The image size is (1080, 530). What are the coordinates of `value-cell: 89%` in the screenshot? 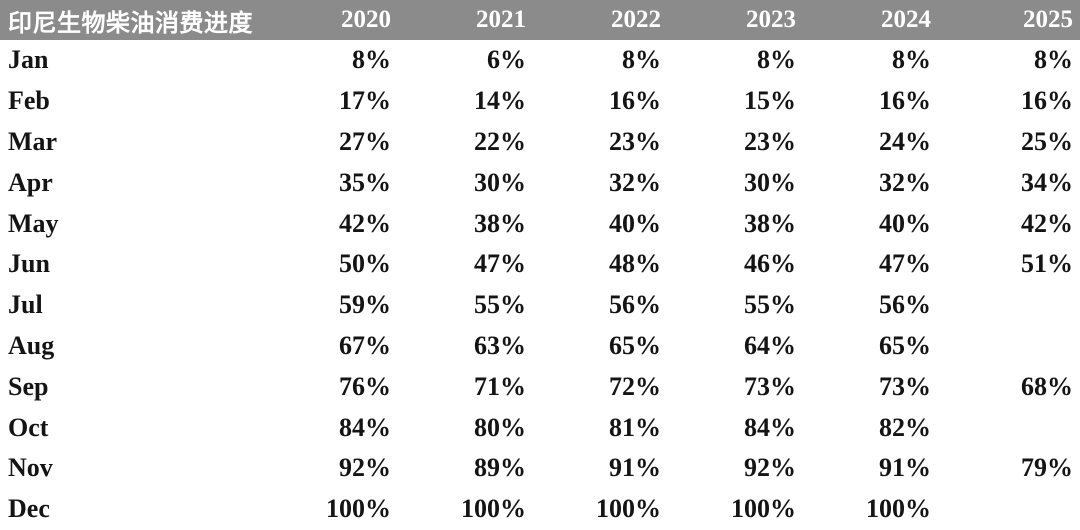 It's located at (500, 468).